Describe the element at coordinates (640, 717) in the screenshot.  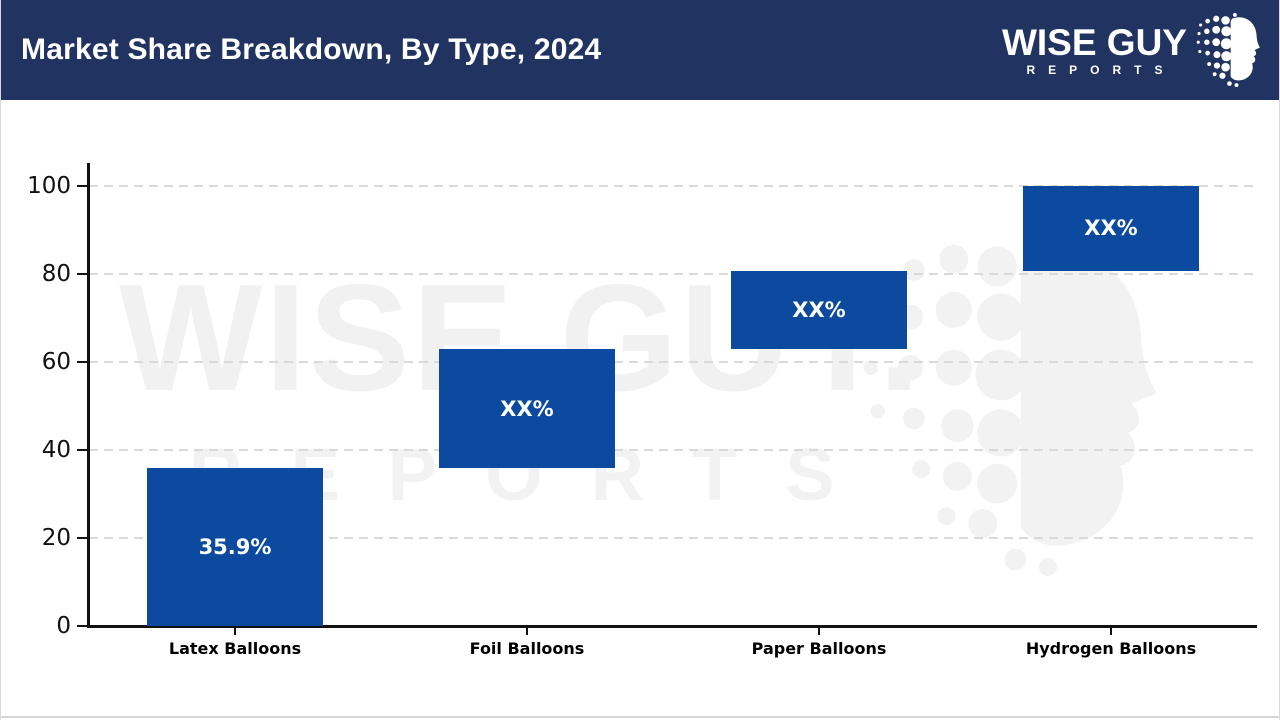
I see `bottom-edge-line` at that location.